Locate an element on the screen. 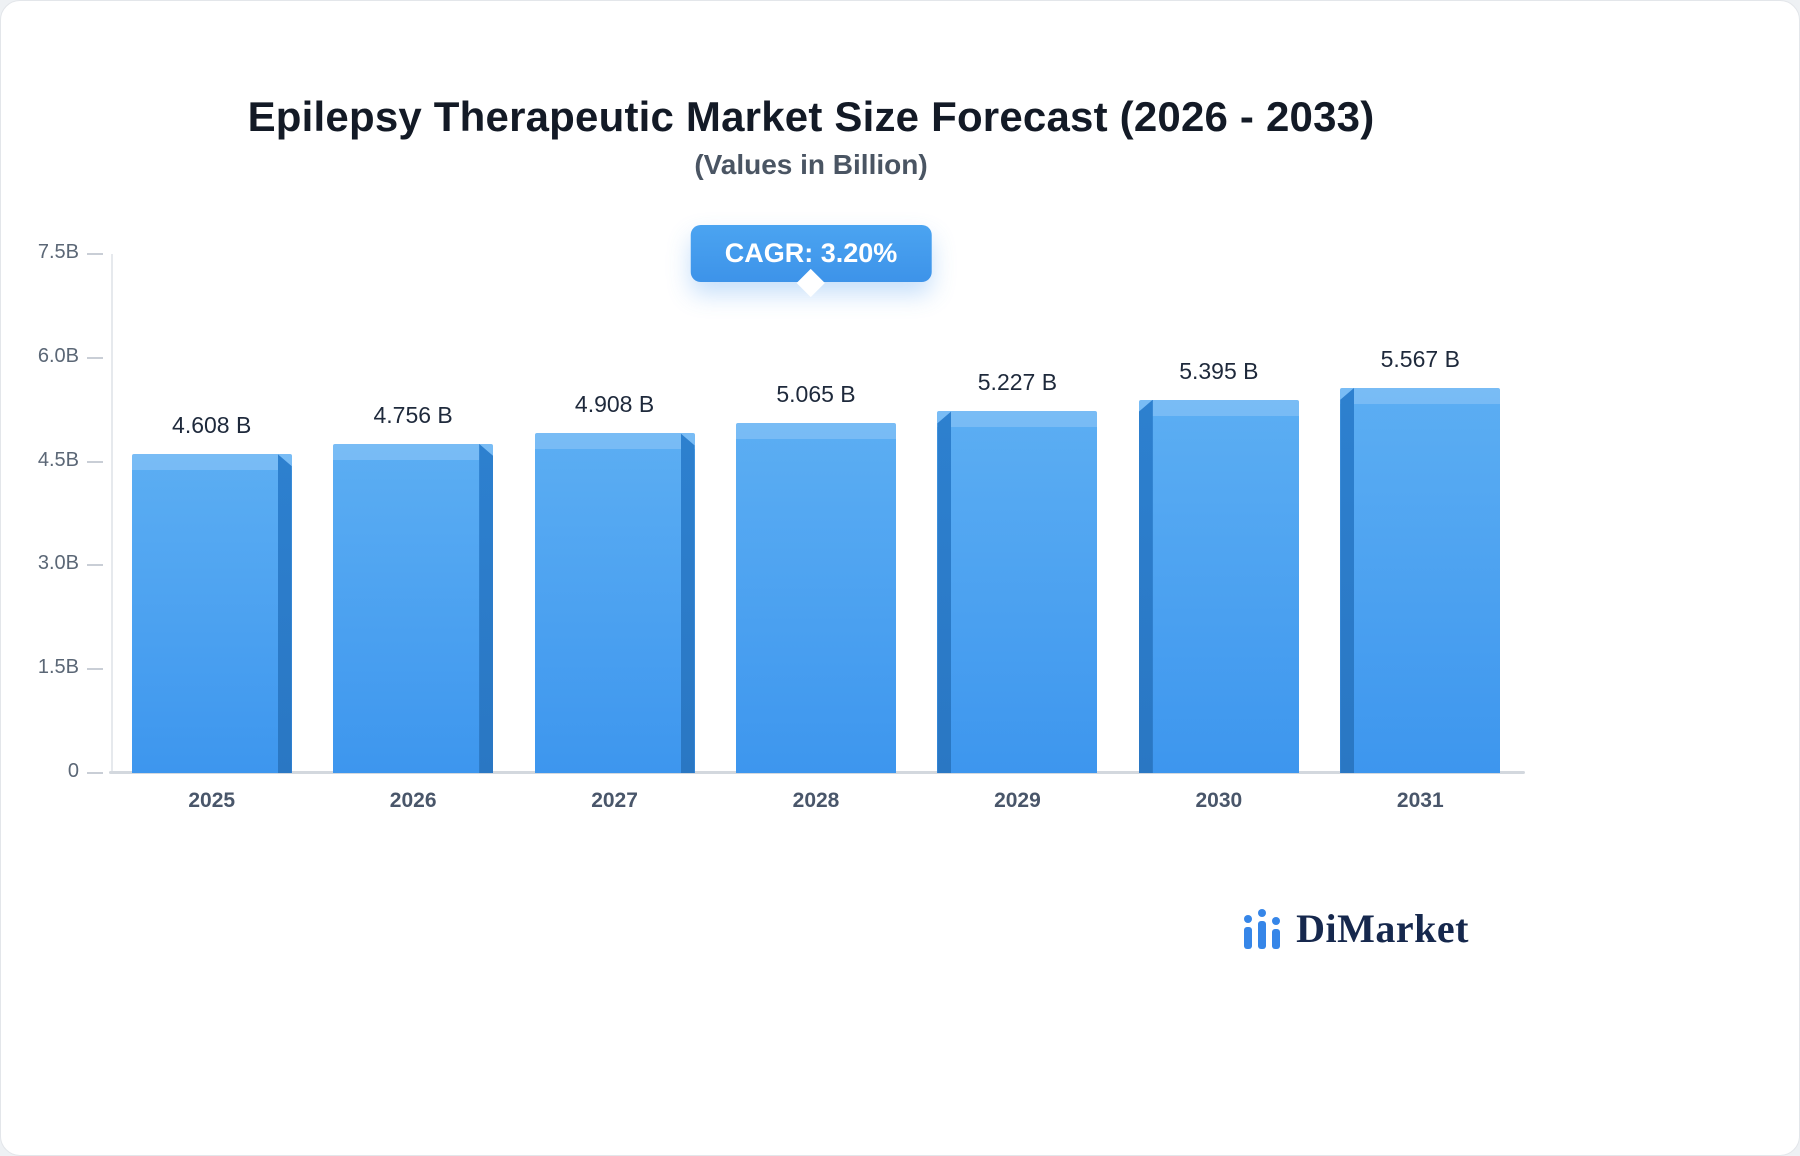 The width and height of the screenshot is (1800, 1156). bar-2030 is located at coordinates (1218, 586).